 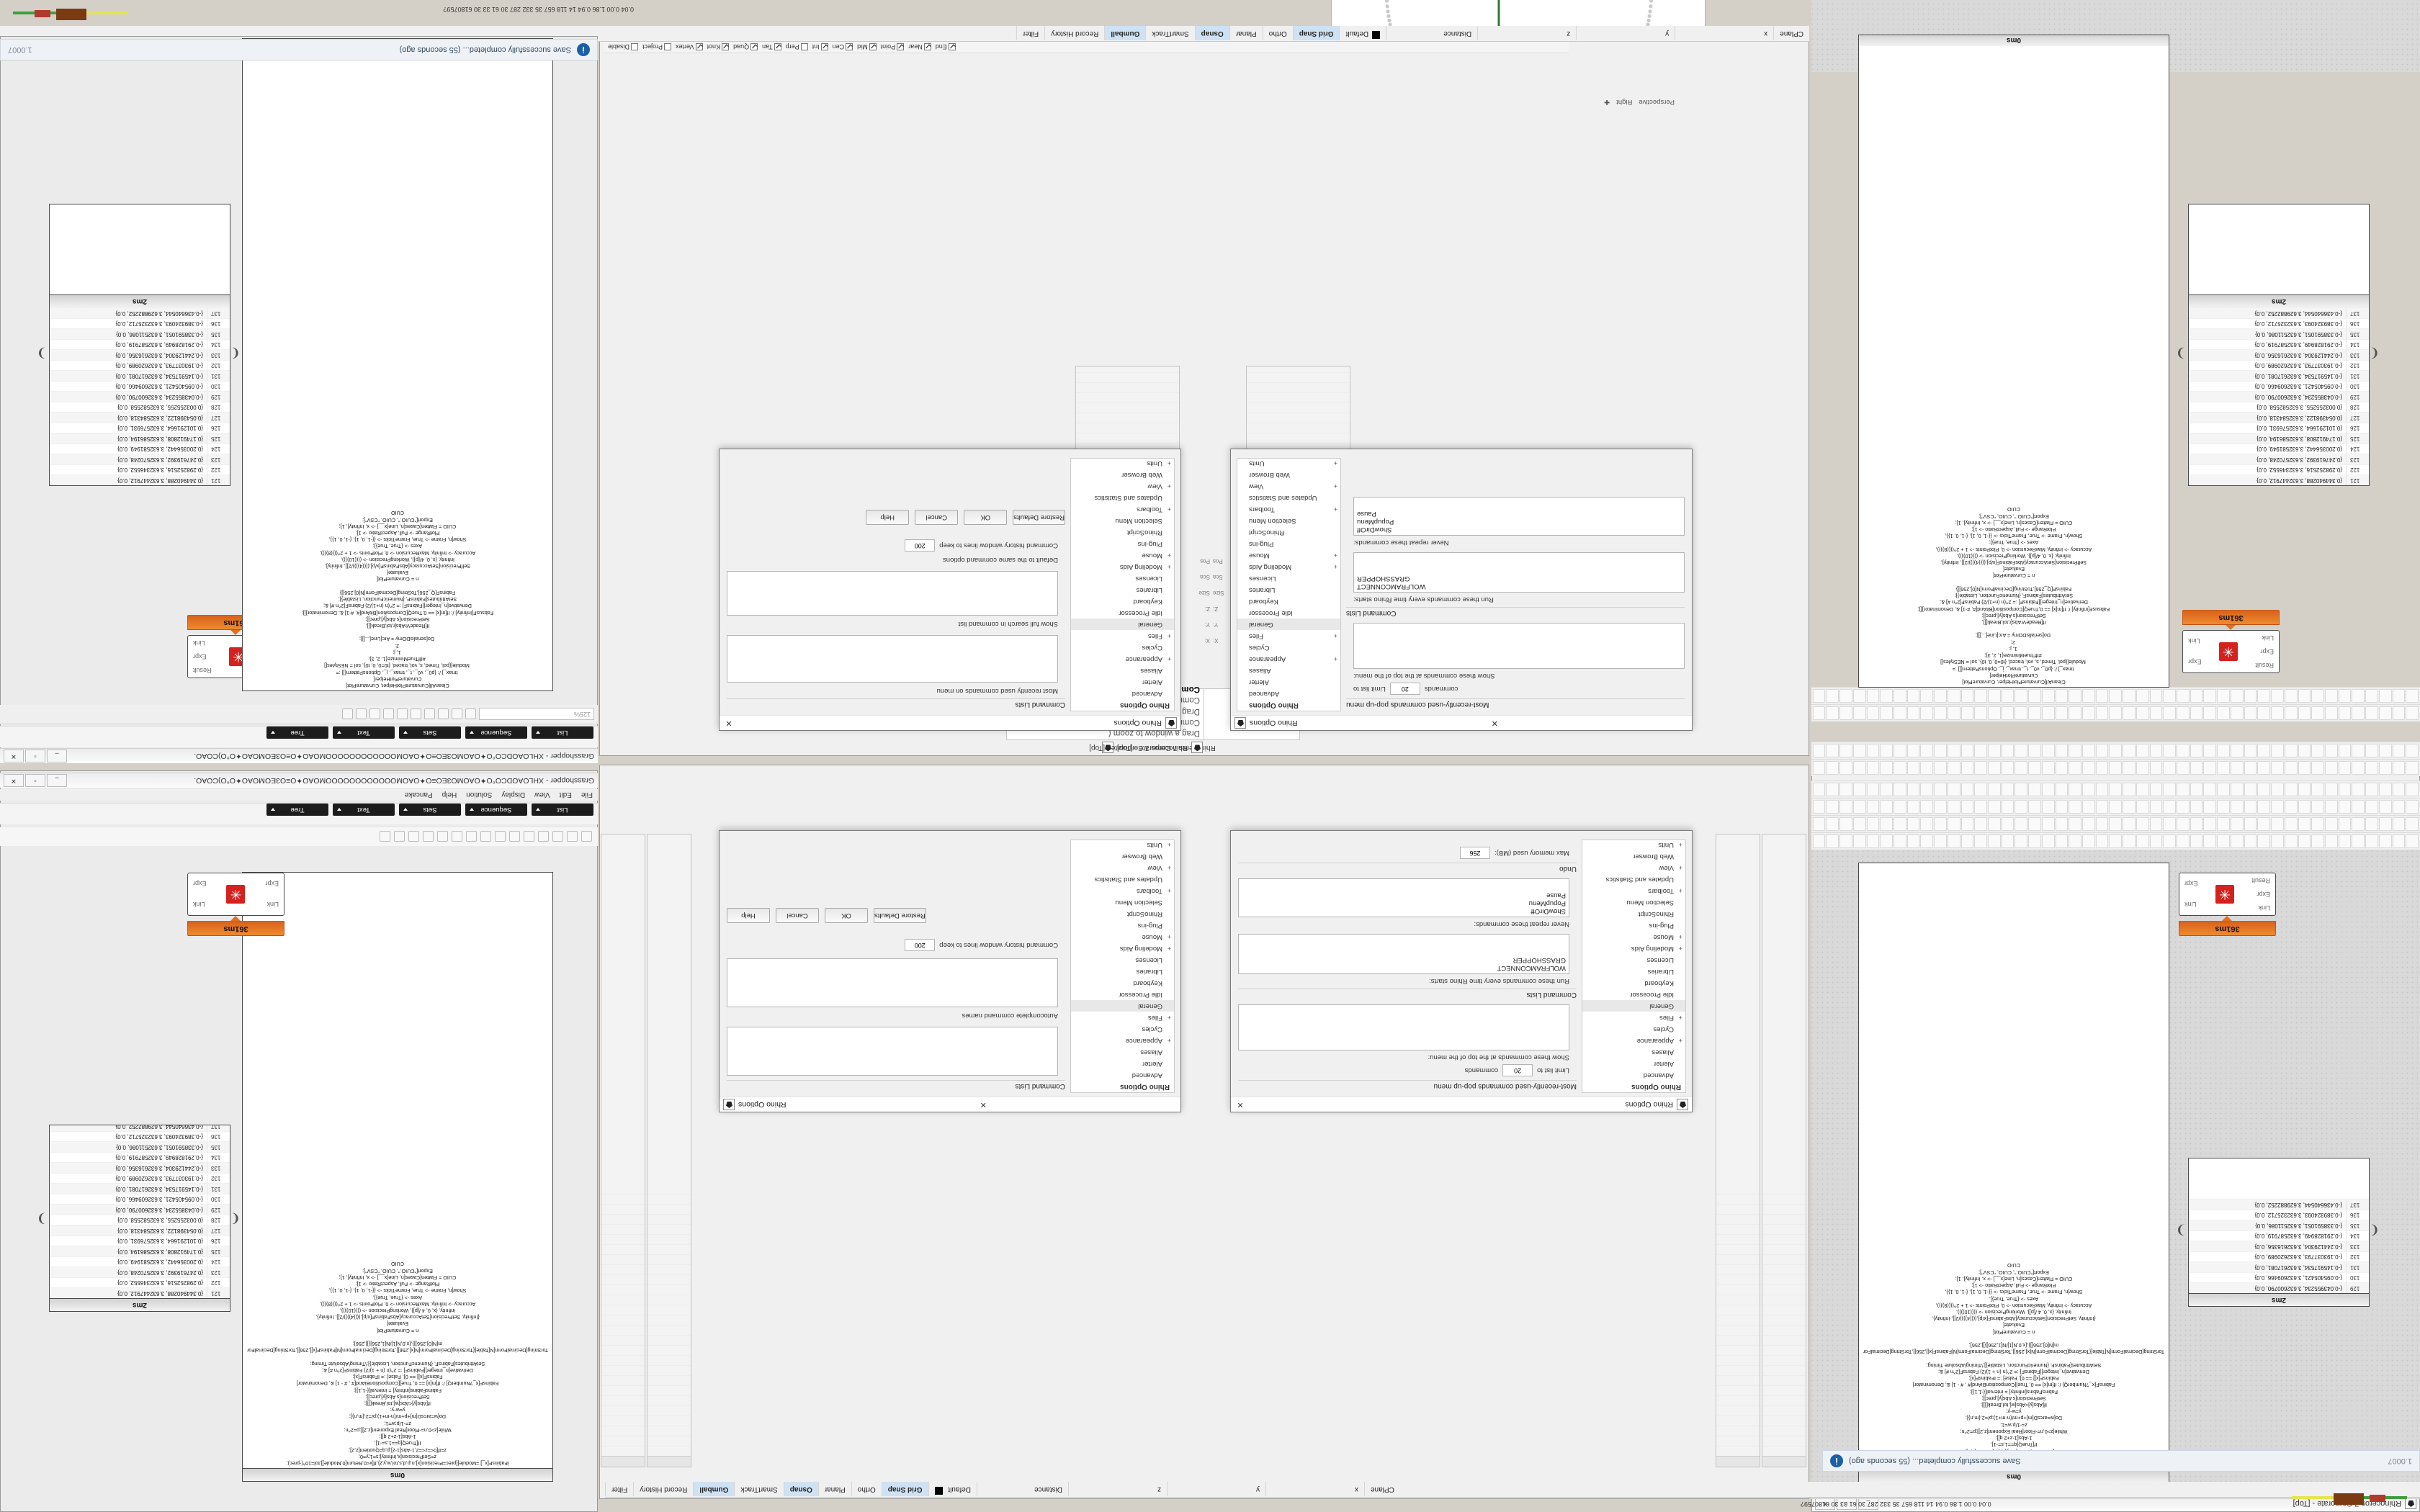 What do you see at coordinates (471, 836) in the screenshot?
I see `gh-icon-gha` at bounding box center [471, 836].